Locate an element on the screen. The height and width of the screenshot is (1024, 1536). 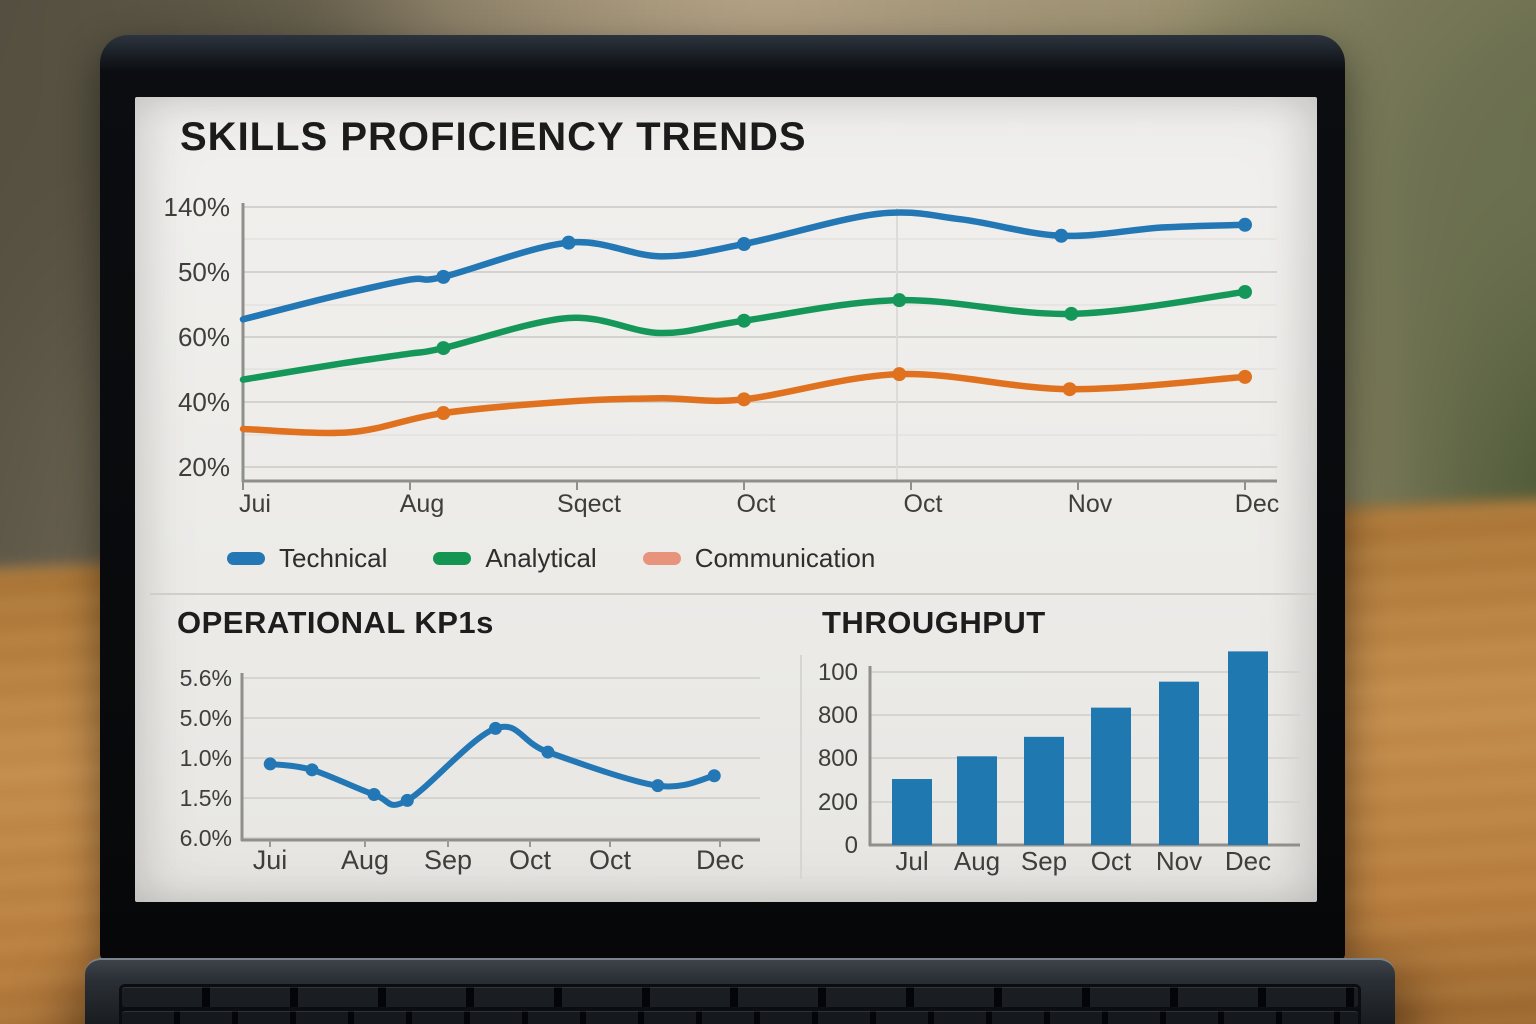
section-divider is located at coordinates (733, 594).